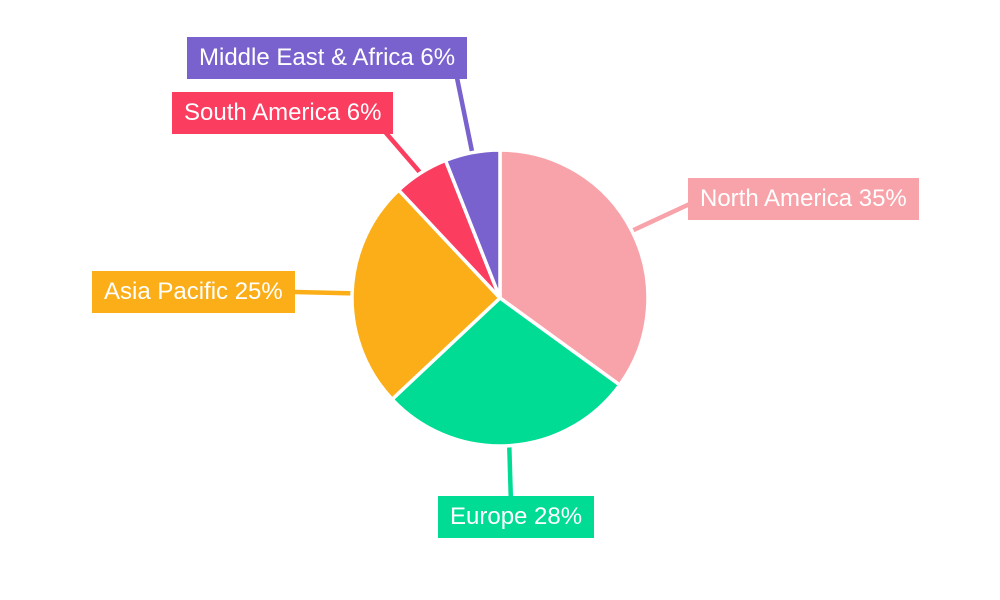 The height and width of the screenshot is (600, 1000). Describe the element at coordinates (327, 58) in the screenshot. I see `slice-label-middle-east-africa: Middle East & Africa 6%` at that location.